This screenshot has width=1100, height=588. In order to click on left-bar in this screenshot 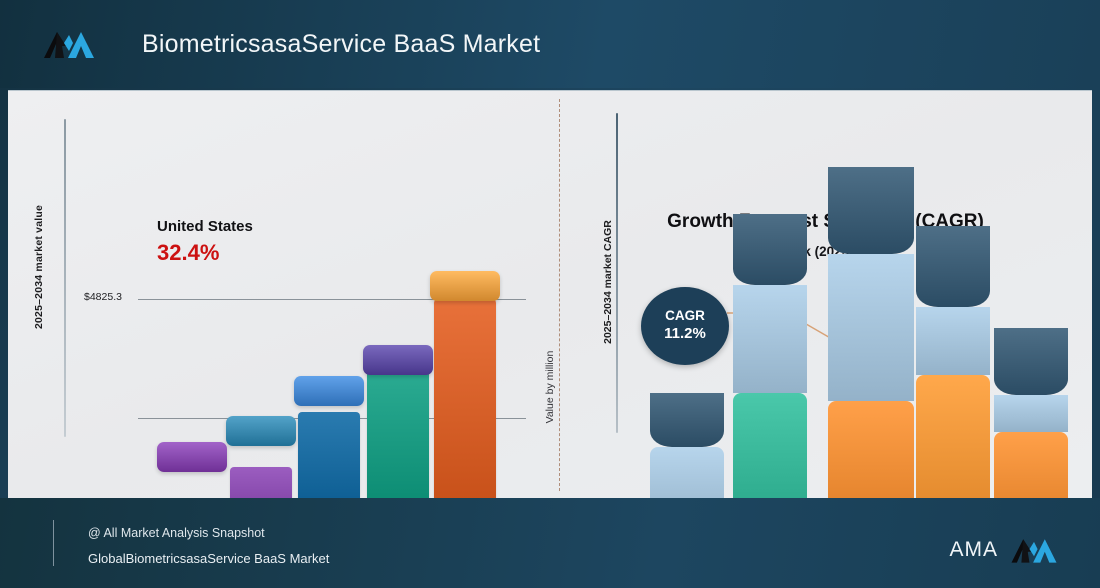, I will do `click(465, 412)`.